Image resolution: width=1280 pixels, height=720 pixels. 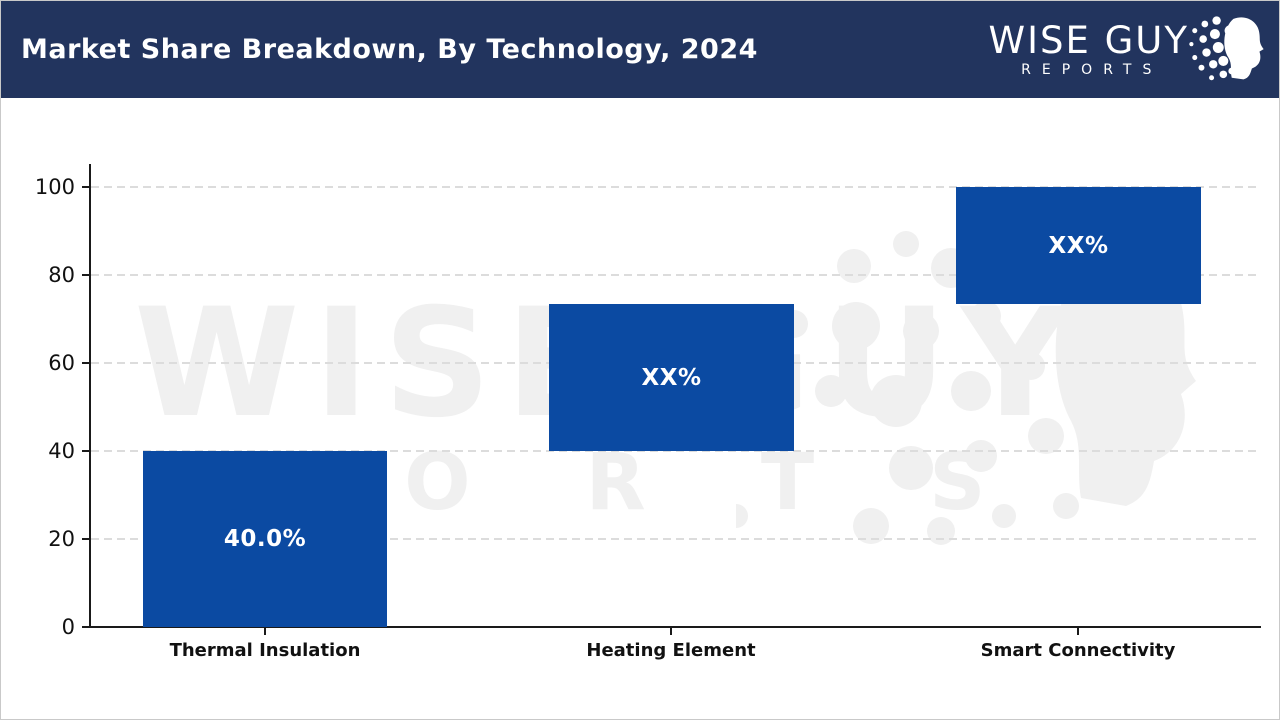 What do you see at coordinates (671, 650) in the screenshot?
I see `x-category-label: Heating Element` at bounding box center [671, 650].